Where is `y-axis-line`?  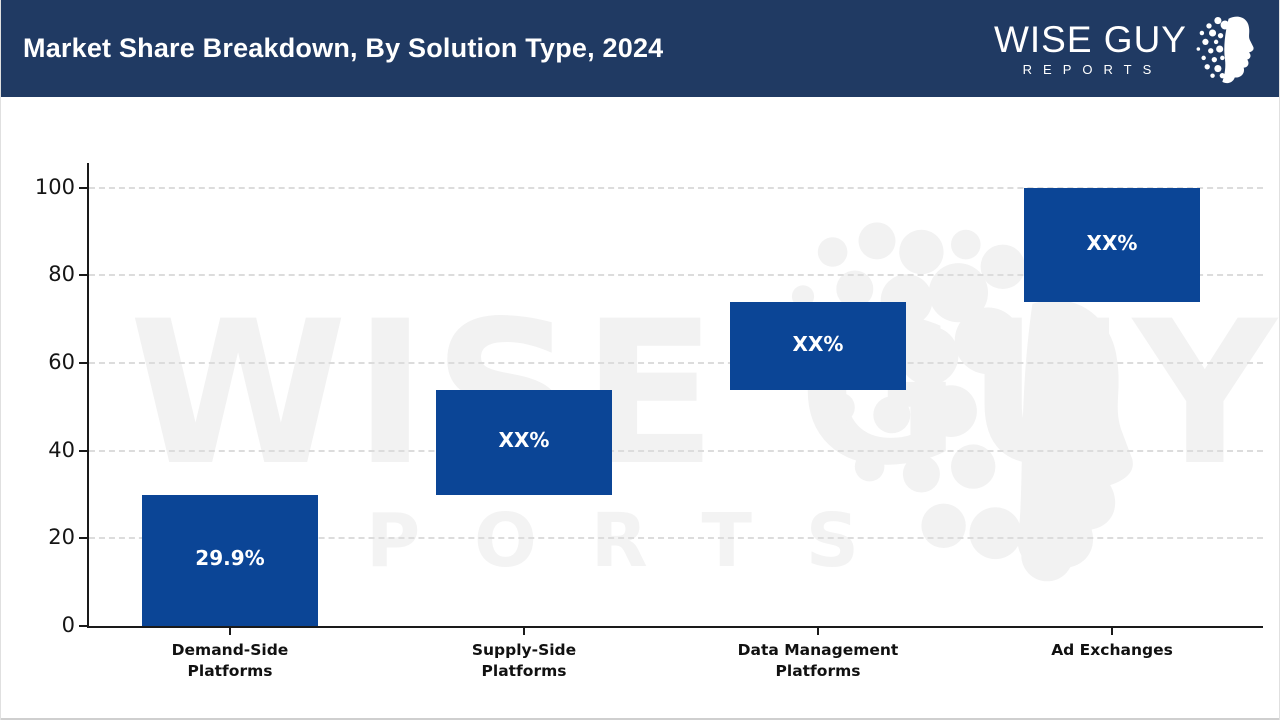 y-axis-line is located at coordinates (88, 395).